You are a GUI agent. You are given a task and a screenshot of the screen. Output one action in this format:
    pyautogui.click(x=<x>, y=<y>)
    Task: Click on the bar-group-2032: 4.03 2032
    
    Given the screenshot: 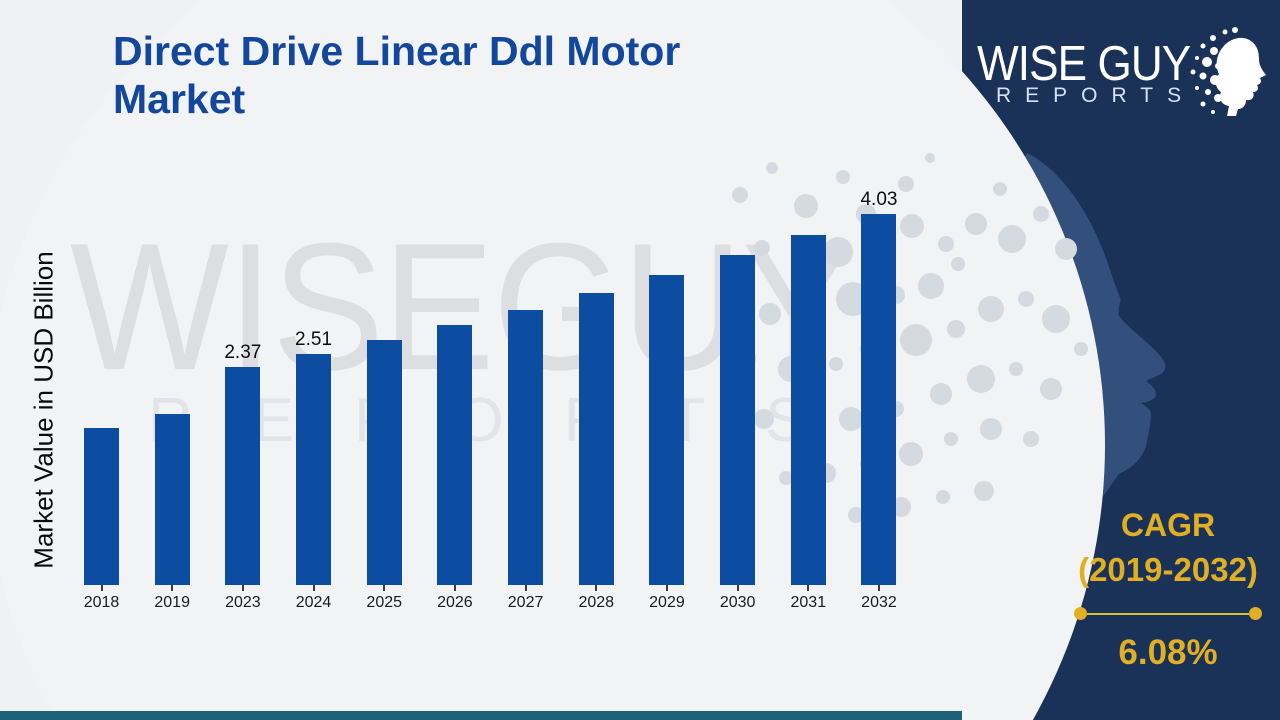 What is the action you would take?
    pyautogui.click(x=879, y=400)
    